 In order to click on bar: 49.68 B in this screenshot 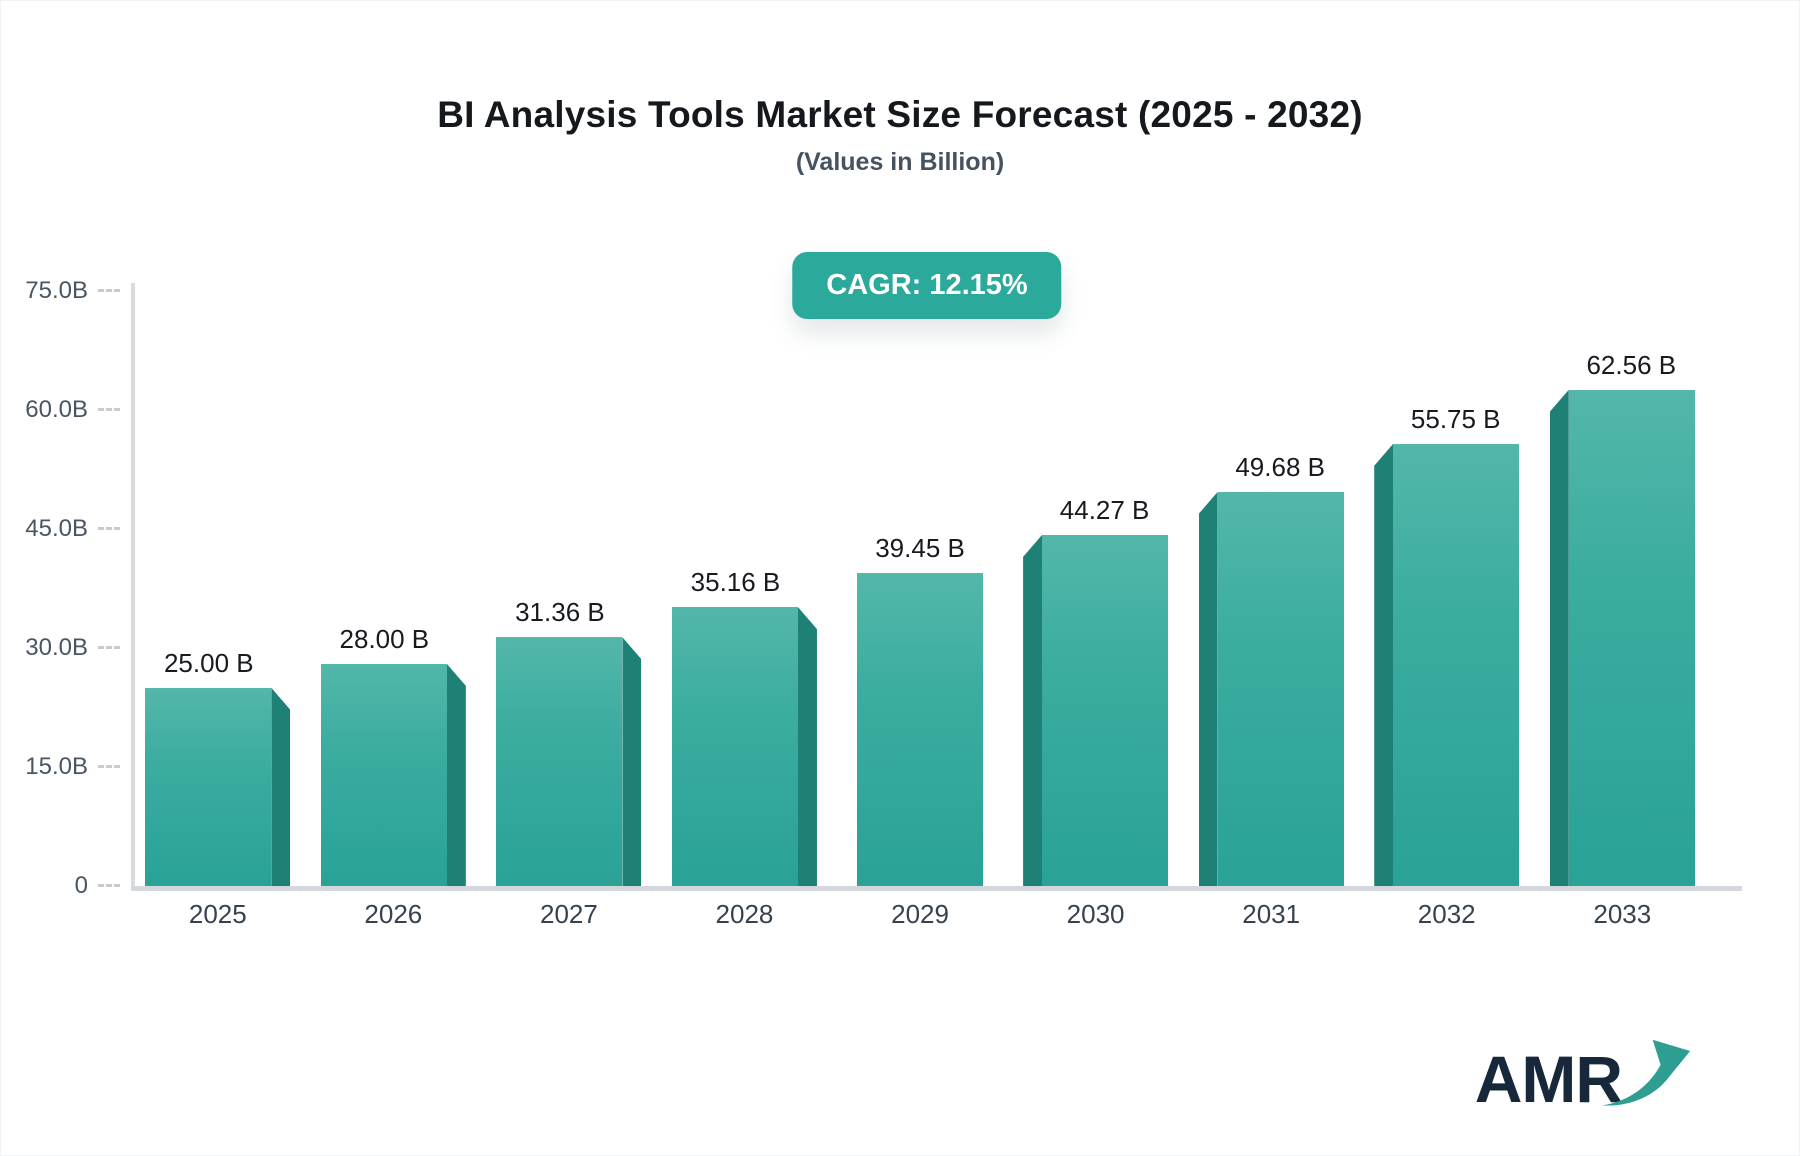, I will do `click(1271, 669)`.